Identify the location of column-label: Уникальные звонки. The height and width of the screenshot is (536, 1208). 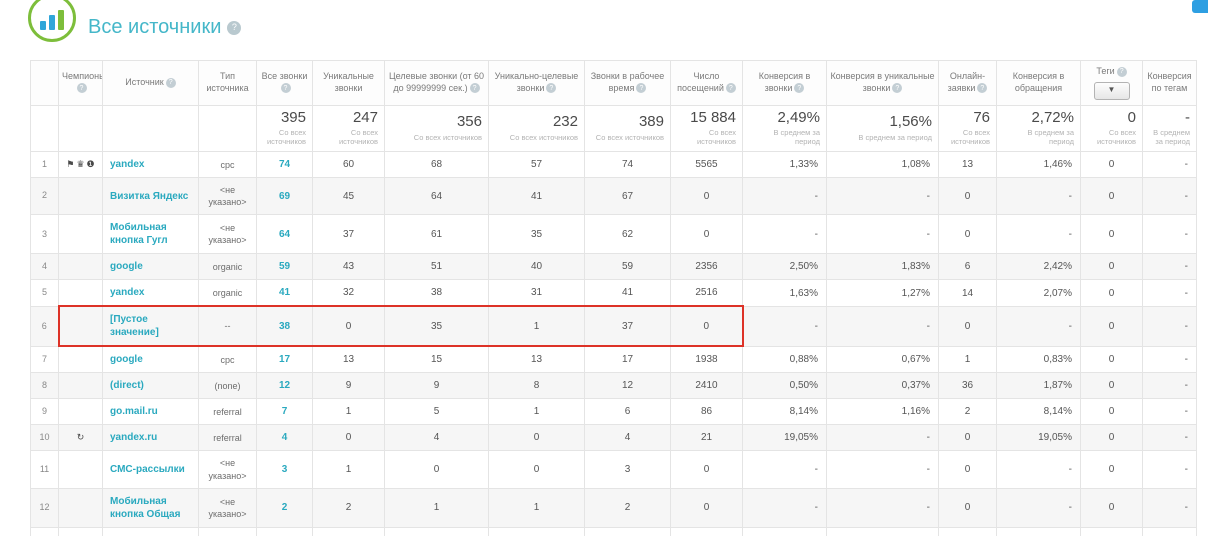
(348, 82).